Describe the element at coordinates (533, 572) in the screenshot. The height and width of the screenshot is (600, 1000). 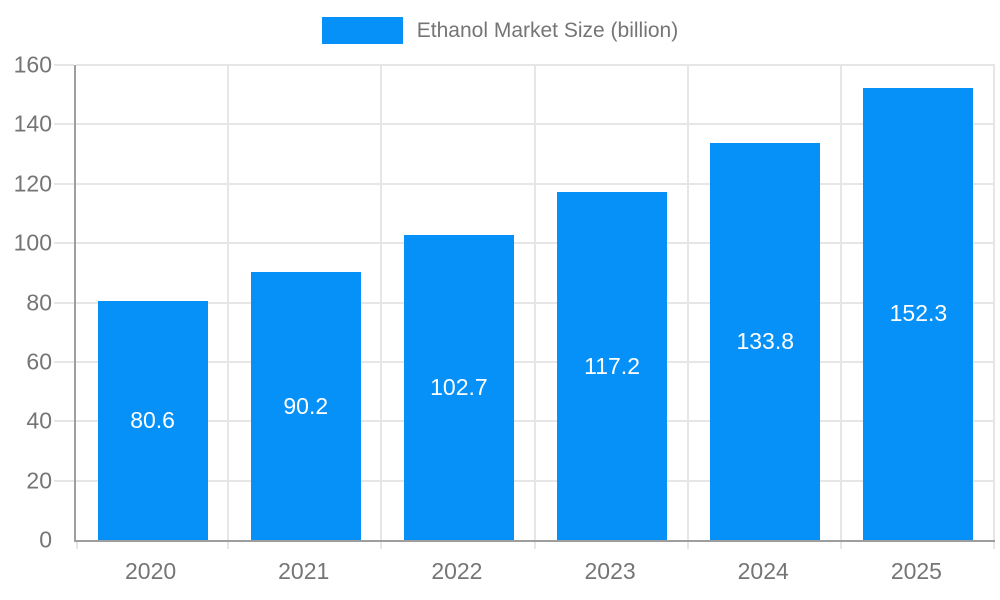
I see `x-axis: 2020 2021 2022 2023 2024 2025` at that location.